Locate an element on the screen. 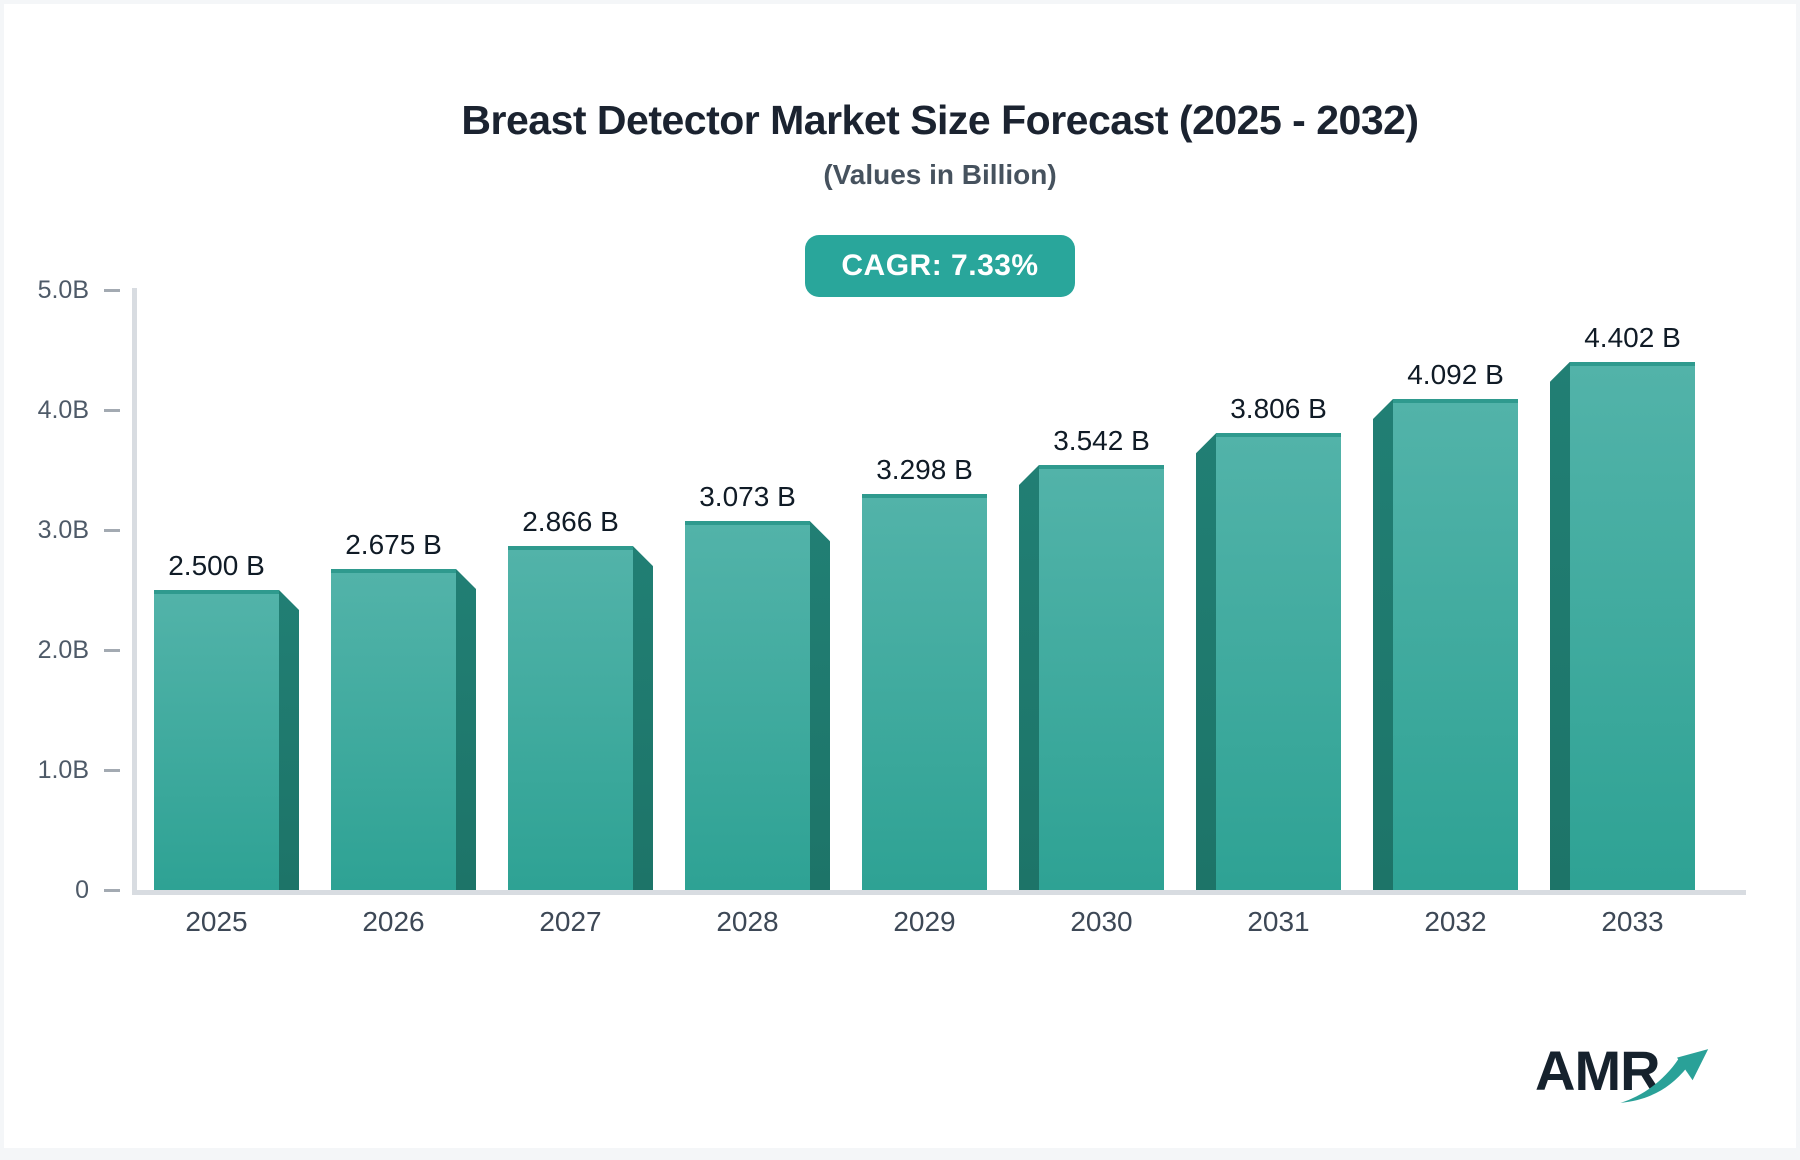 This screenshot has width=1800, height=1160. bar: 4.402 B is located at coordinates (1622, 606).